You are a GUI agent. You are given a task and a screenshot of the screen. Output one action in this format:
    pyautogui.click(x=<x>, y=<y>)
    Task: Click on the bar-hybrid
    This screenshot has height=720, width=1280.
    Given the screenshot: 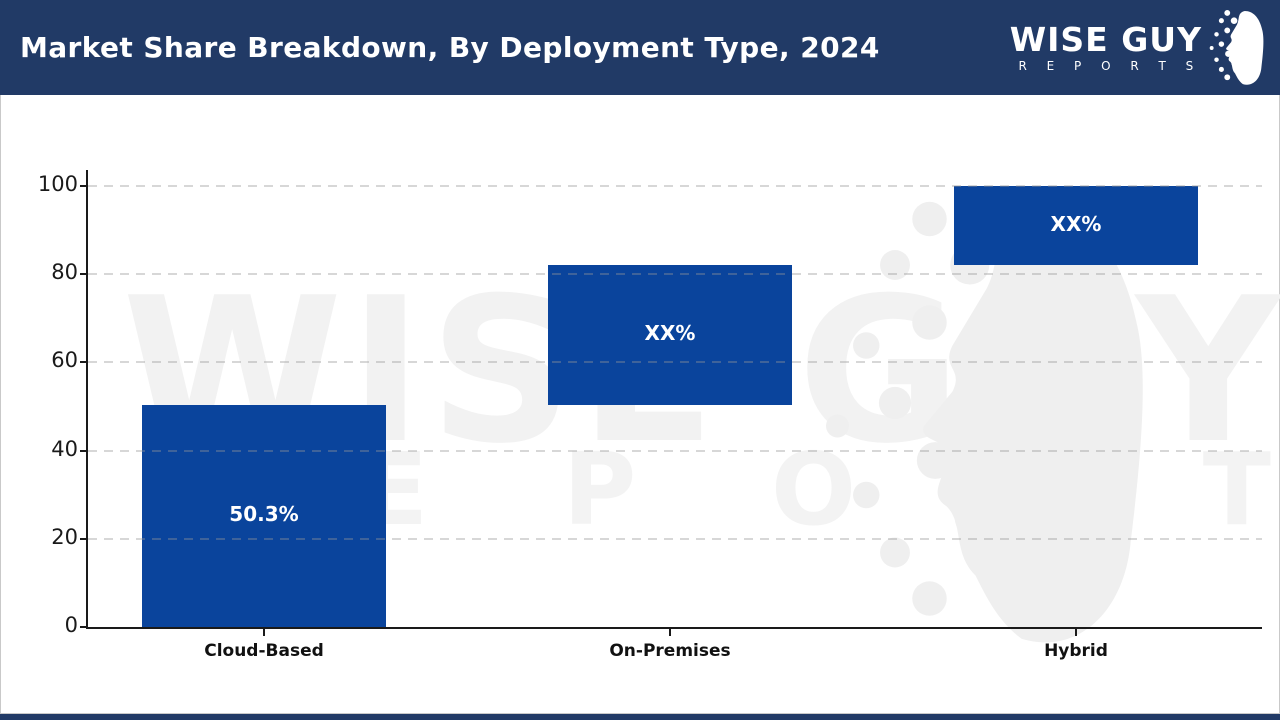 What is the action you would take?
    pyautogui.click(x=1076, y=226)
    